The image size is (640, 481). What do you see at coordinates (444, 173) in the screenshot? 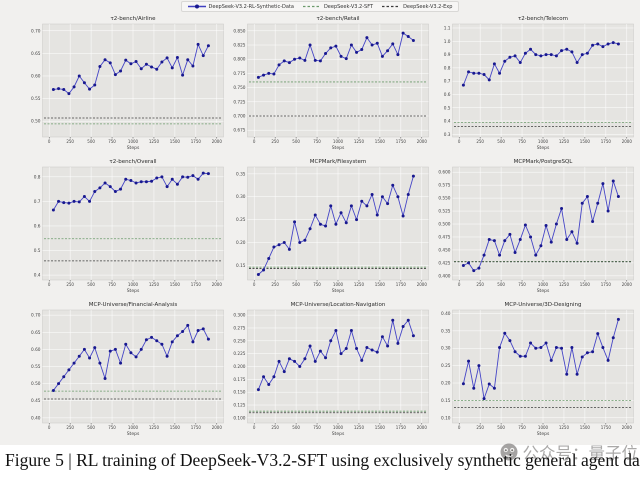
I see `svg-text: 0.600` at bounding box center [444, 173].